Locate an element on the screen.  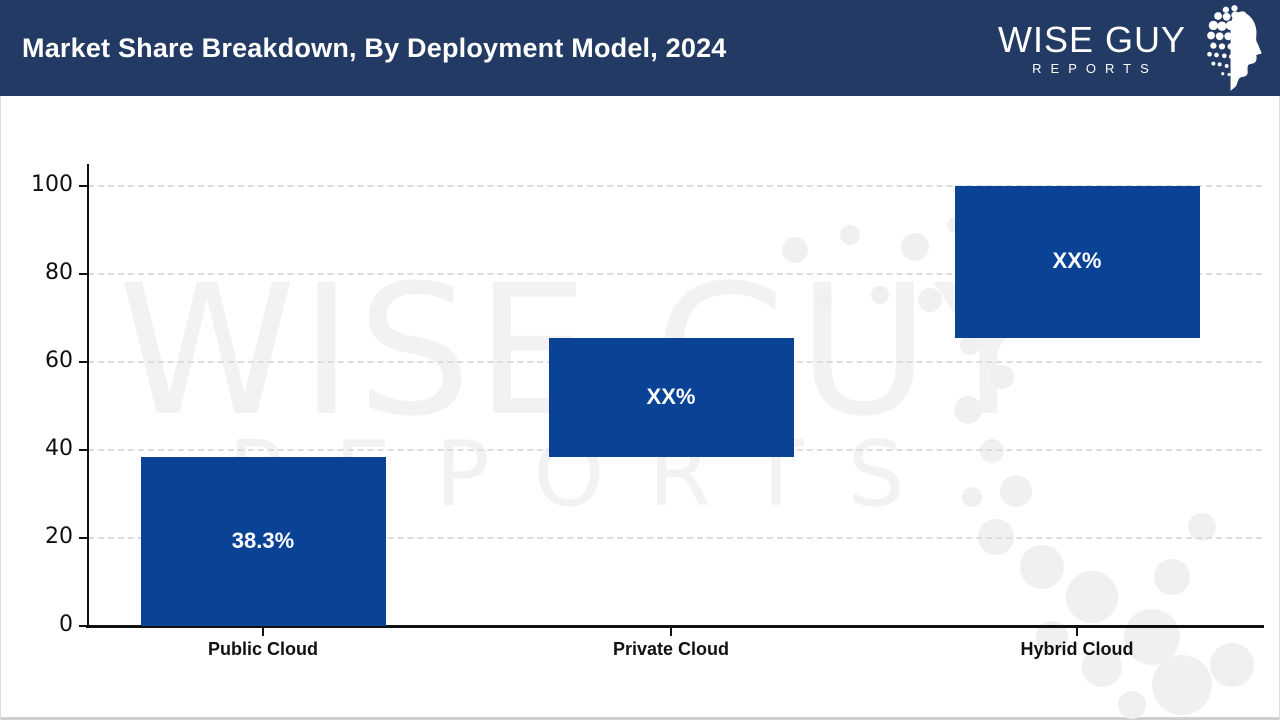
y-tick-label: 60 is located at coordinates (59, 360).